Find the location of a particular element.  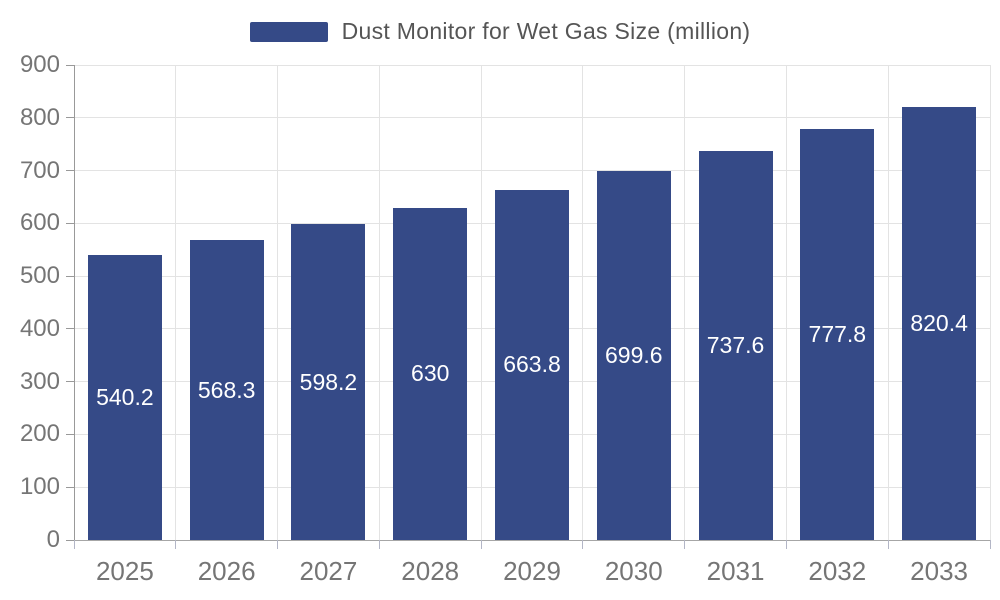

legend-label: Dust Monitor for Wet Gas Size (million) is located at coordinates (546, 31).